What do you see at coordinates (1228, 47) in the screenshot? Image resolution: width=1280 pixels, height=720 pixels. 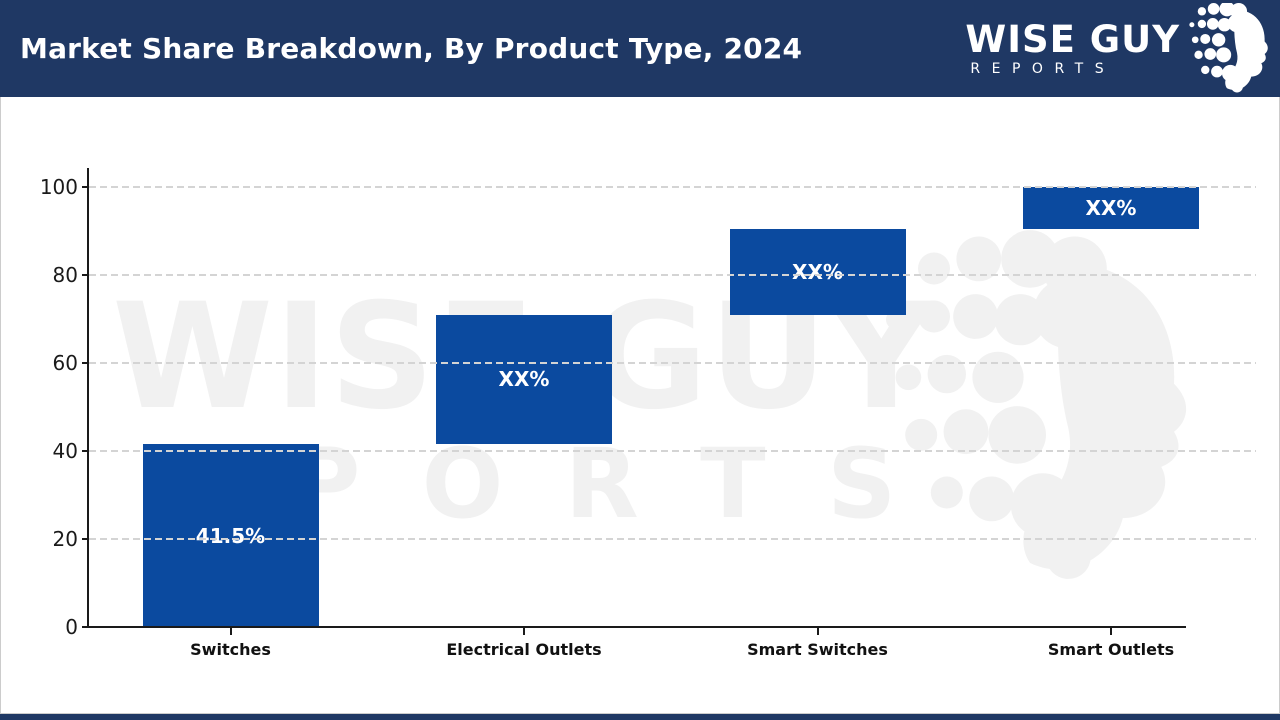 I see `logo-head-icon` at bounding box center [1228, 47].